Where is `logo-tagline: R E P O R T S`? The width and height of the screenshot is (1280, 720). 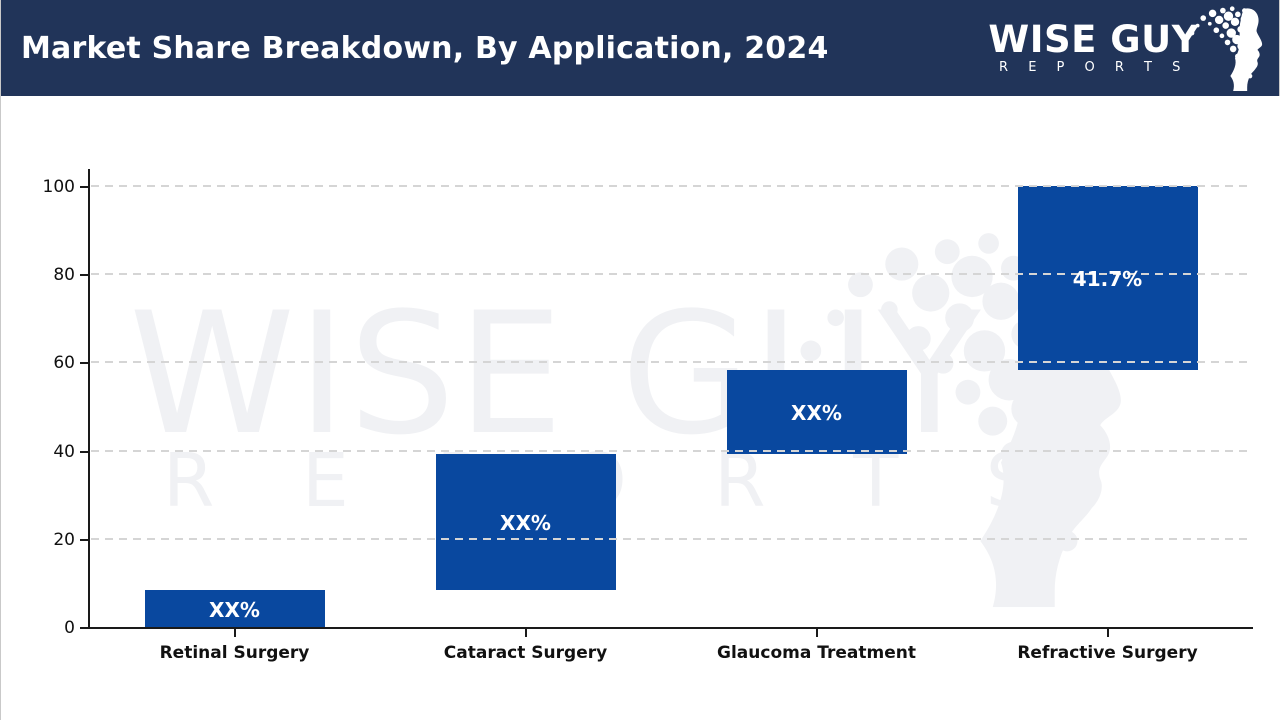 logo-tagline: R E P O R T S is located at coordinates (1094, 68).